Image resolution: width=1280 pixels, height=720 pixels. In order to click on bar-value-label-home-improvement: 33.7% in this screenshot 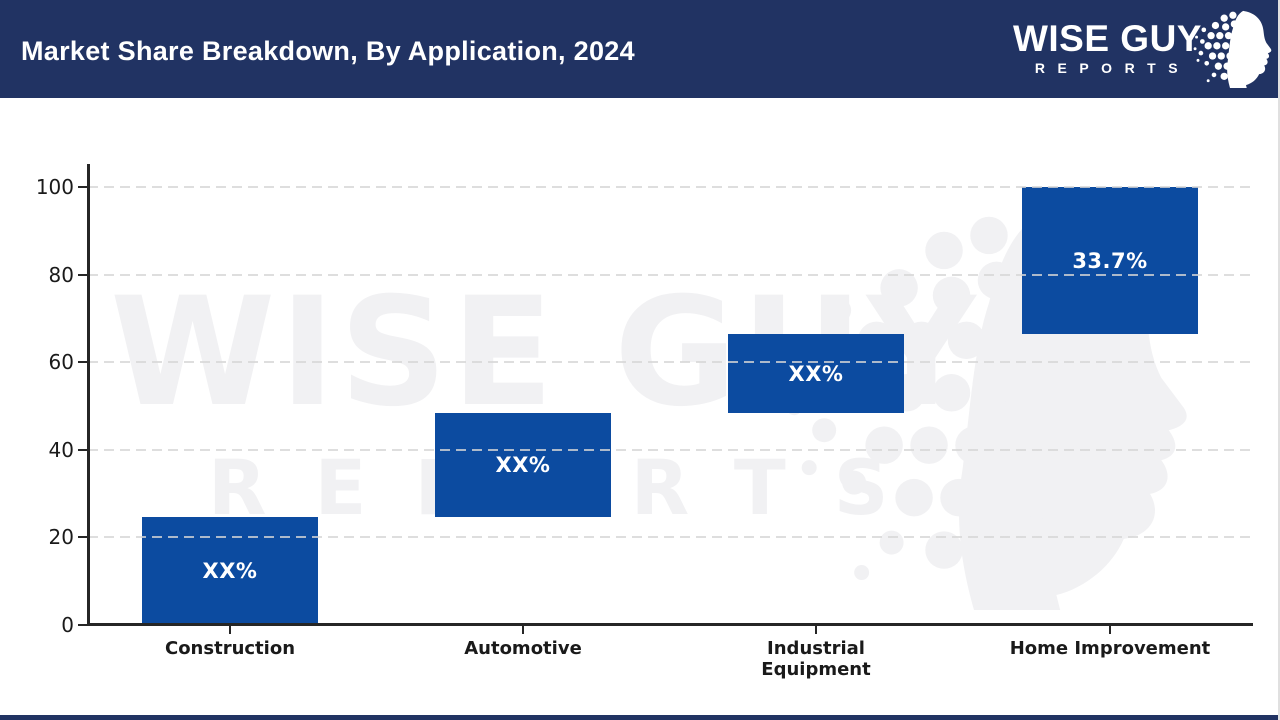, I will do `click(1110, 260)`.